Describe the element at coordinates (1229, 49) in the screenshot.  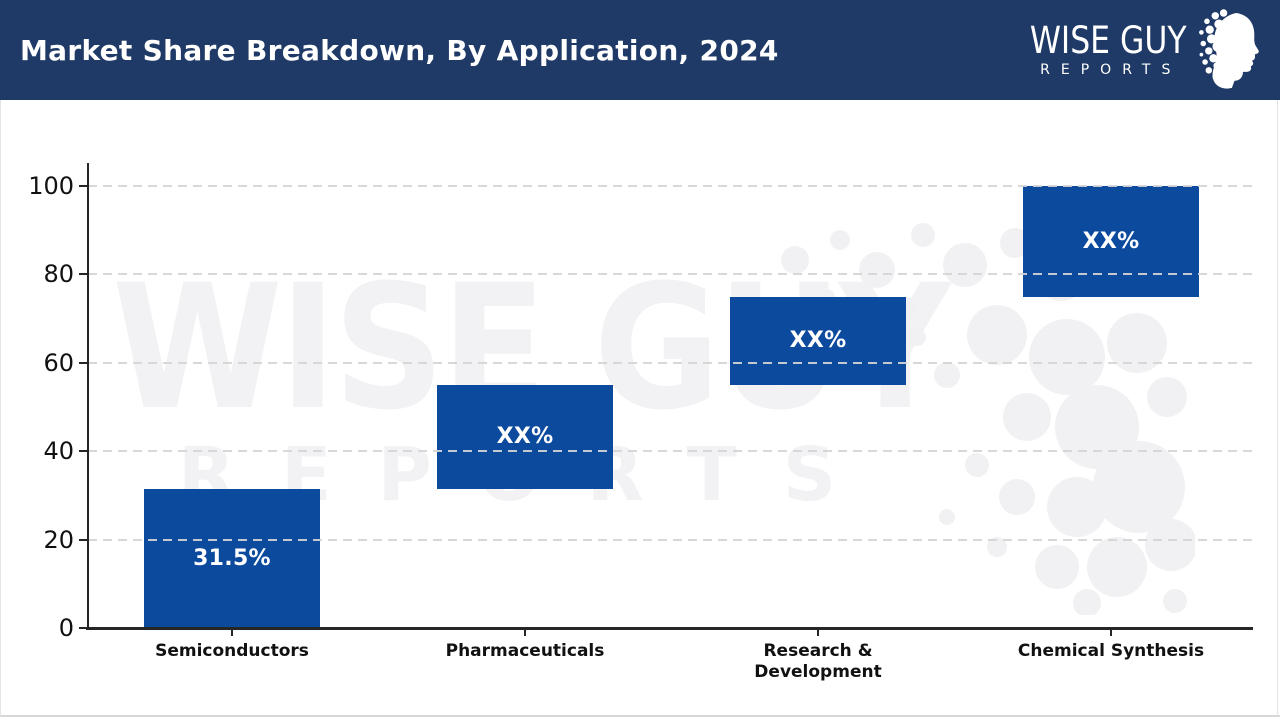
I see `logo-face-icon` at that location.